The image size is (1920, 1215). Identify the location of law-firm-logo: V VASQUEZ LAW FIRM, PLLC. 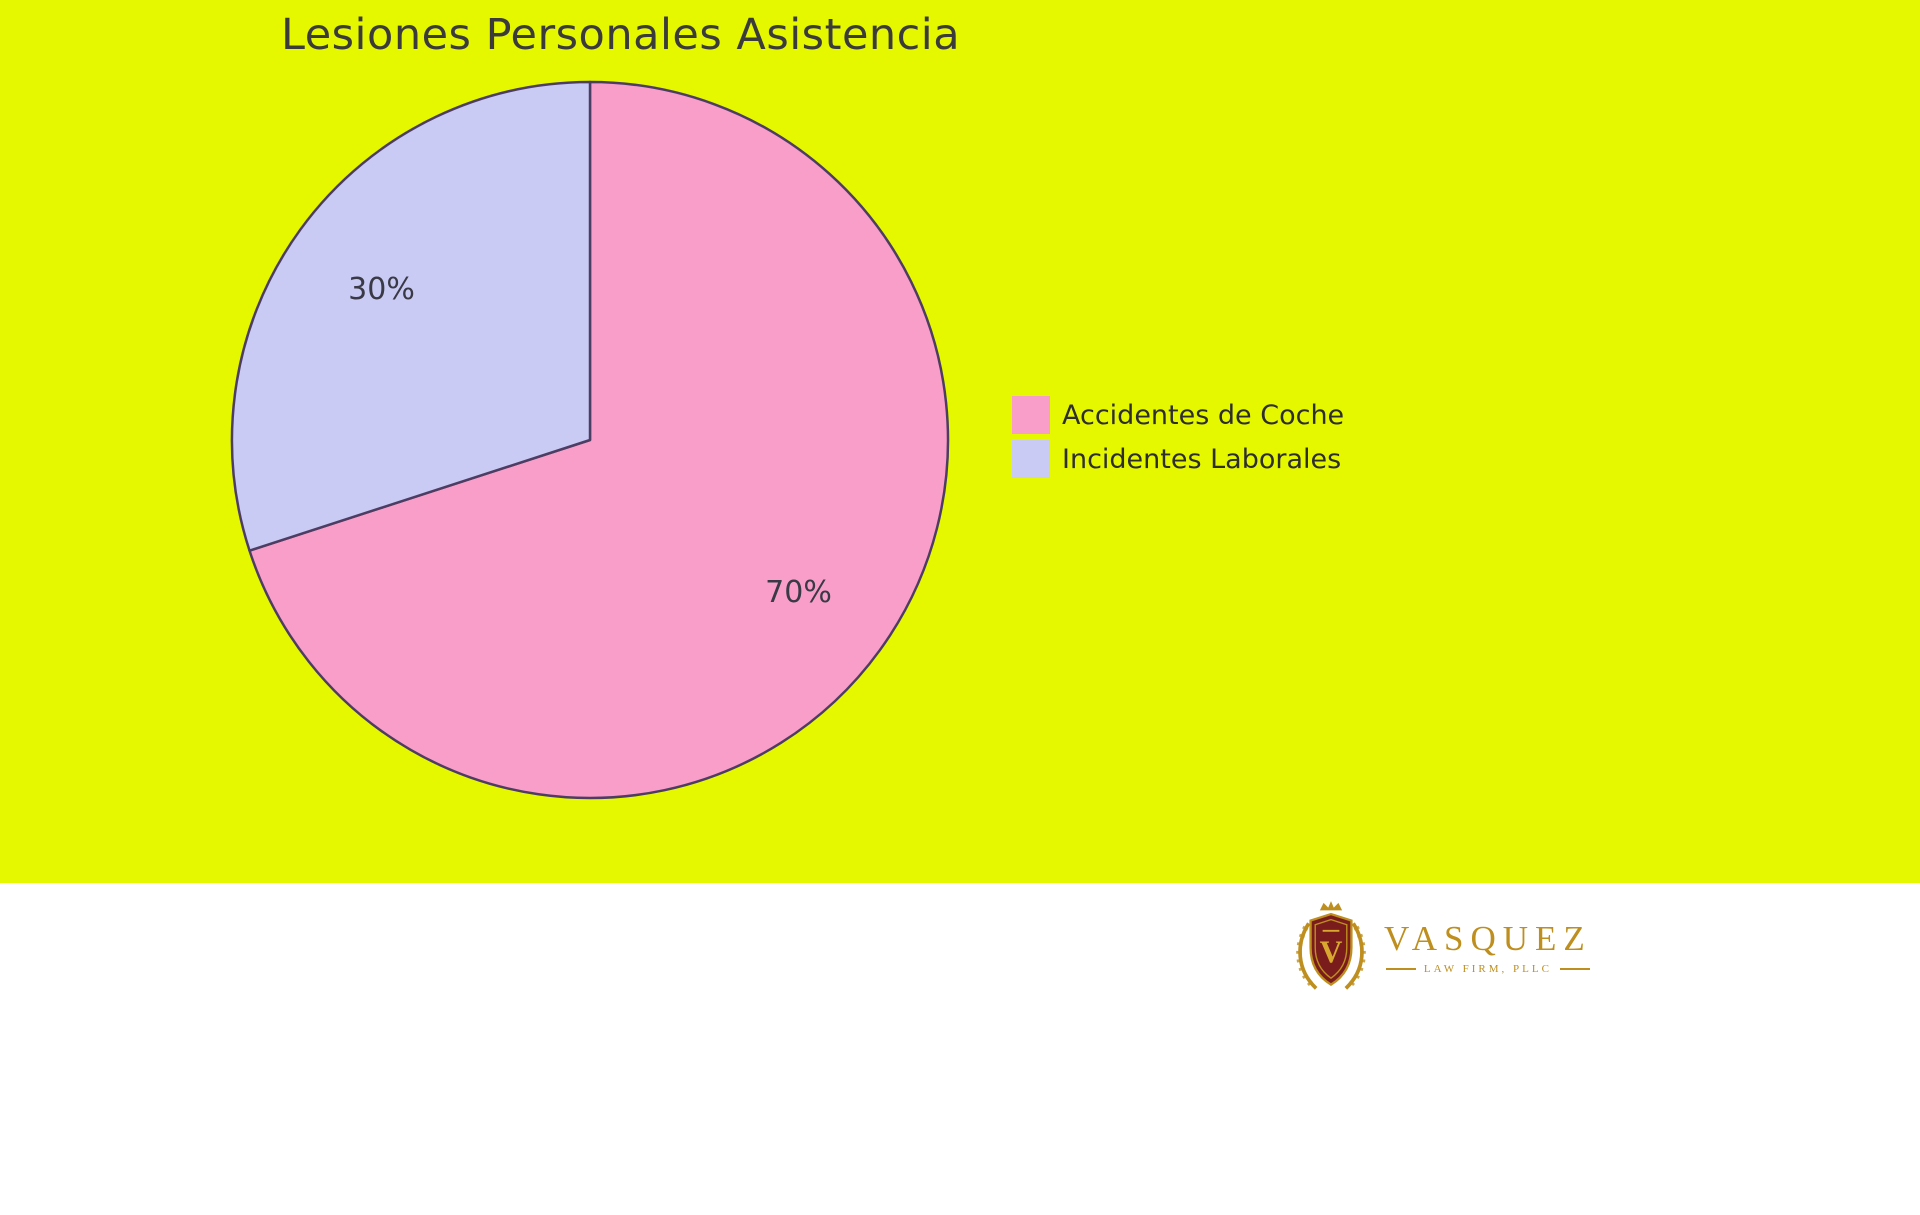
(1442, 947).